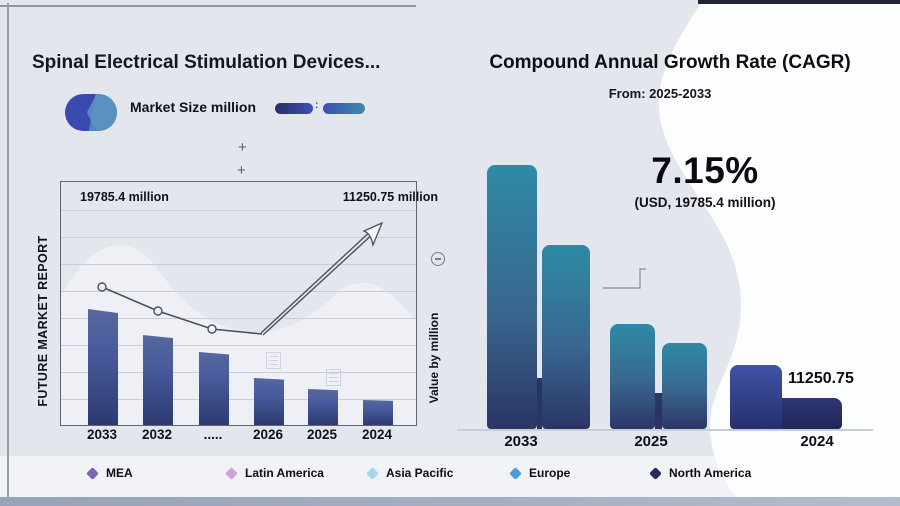 The width and height of the screenshot is (900, 506). What do you see at coordinates (705, 170) in the screenshot?
I see `cagr-percentage: 7.15%` at bounding box center [705, 170].